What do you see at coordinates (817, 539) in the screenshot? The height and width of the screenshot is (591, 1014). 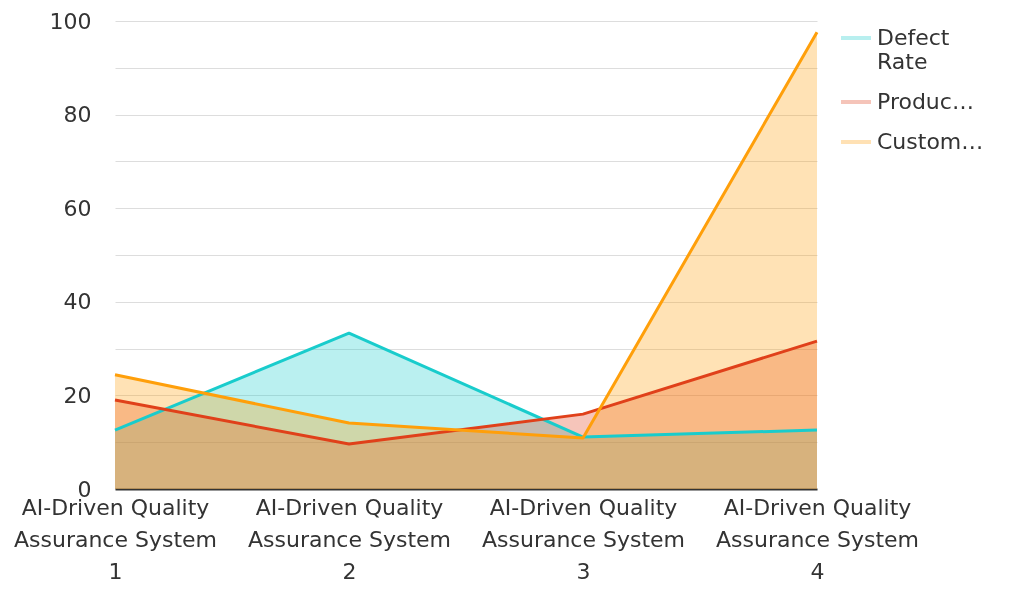 I see `x-tick-label: AI-Driven Quality Assurance System 4` at bounding box center [817, 539].